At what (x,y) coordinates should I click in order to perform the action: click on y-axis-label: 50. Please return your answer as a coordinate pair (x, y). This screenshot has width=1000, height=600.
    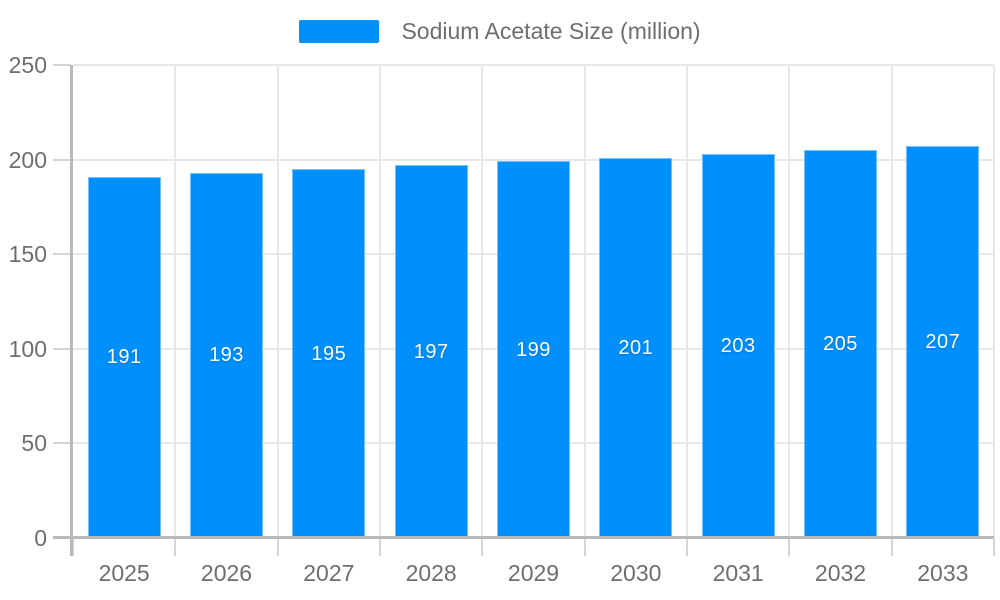
    Looking at the image, I should click on (34, 443).